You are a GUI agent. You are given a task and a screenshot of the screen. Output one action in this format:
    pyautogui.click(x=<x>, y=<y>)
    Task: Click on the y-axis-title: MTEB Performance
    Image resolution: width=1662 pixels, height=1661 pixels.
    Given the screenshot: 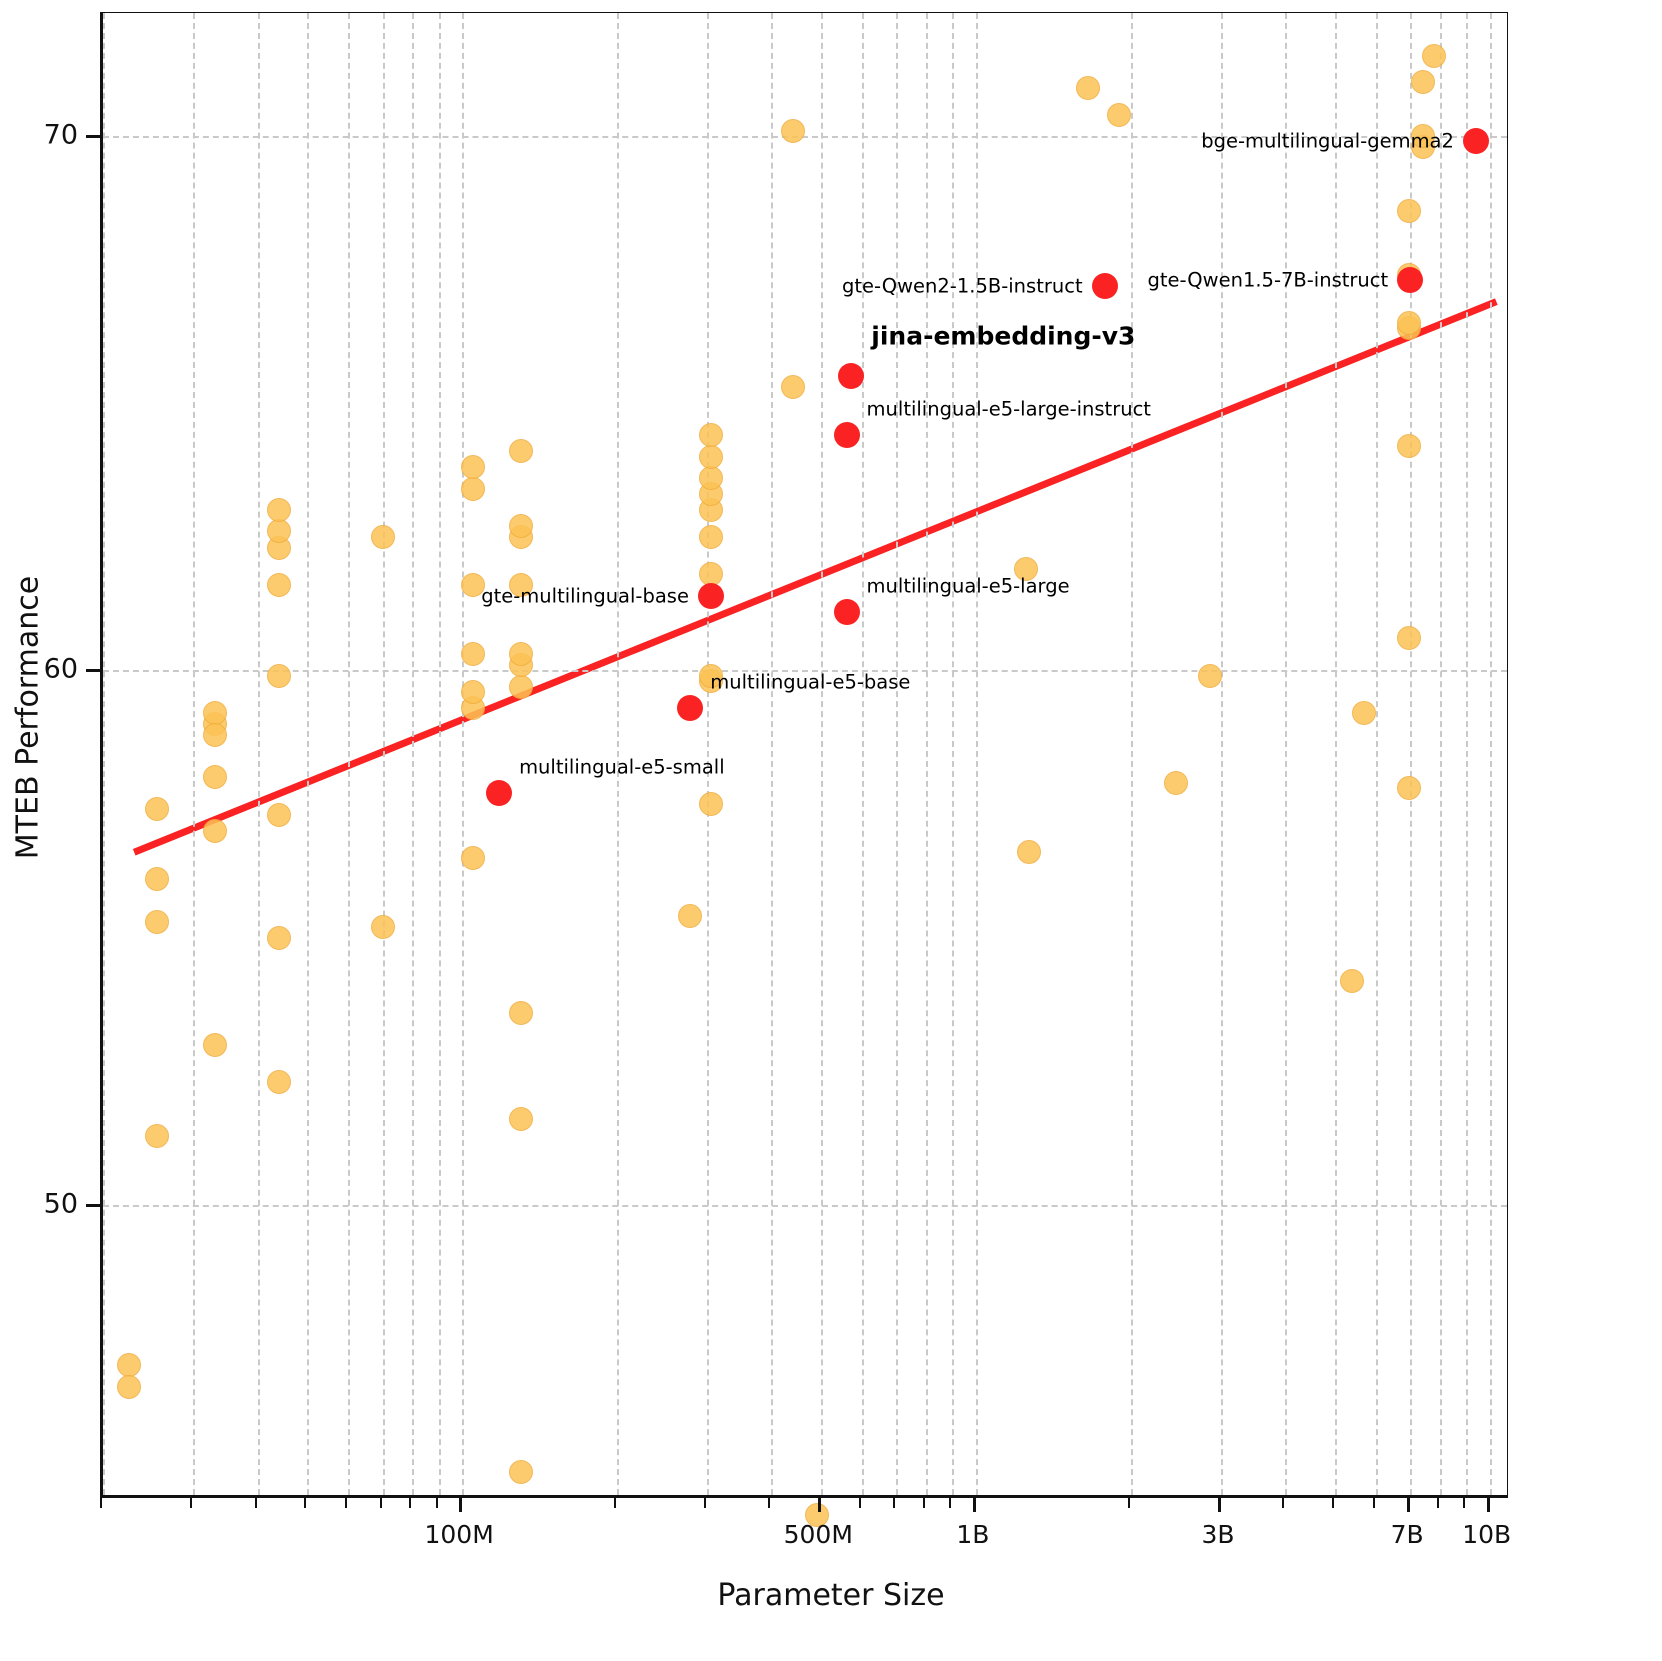 What is the action you would take?
    pyautogui.click(x=28, y=717)
    